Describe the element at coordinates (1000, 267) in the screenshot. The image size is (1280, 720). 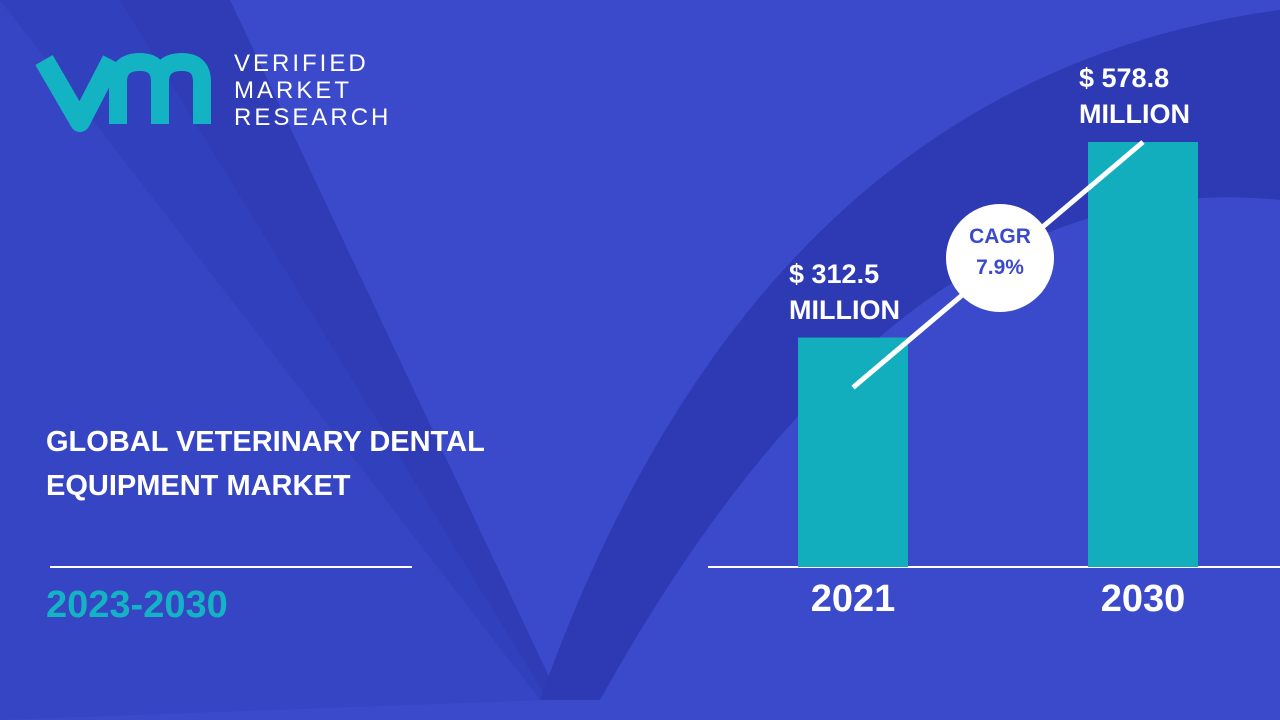
I see `cagr-value: 7.9%` at that location.